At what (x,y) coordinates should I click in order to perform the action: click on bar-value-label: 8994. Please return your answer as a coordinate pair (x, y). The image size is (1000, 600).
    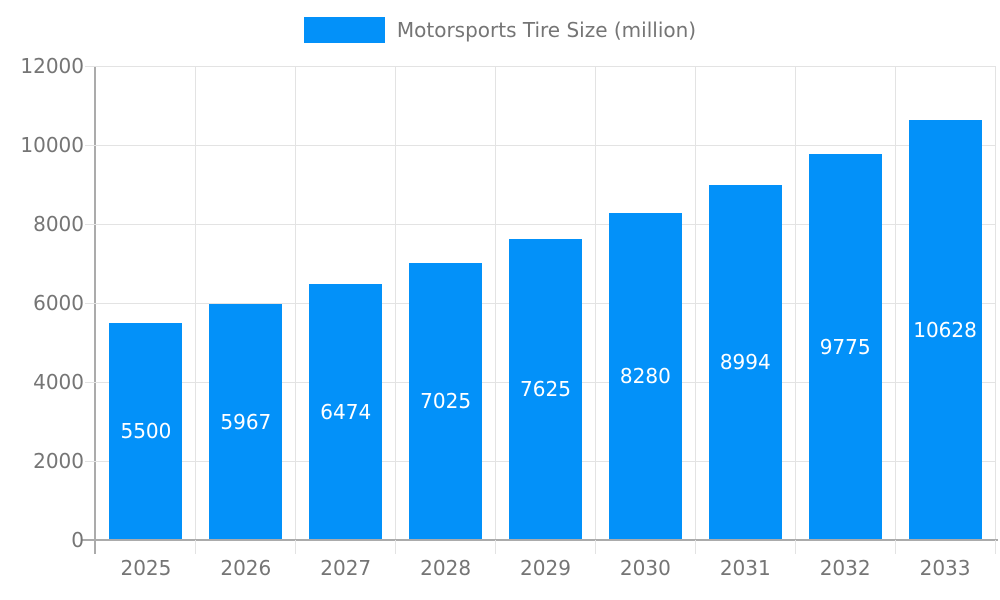
    Looking at the image, I should click on (745, 362).